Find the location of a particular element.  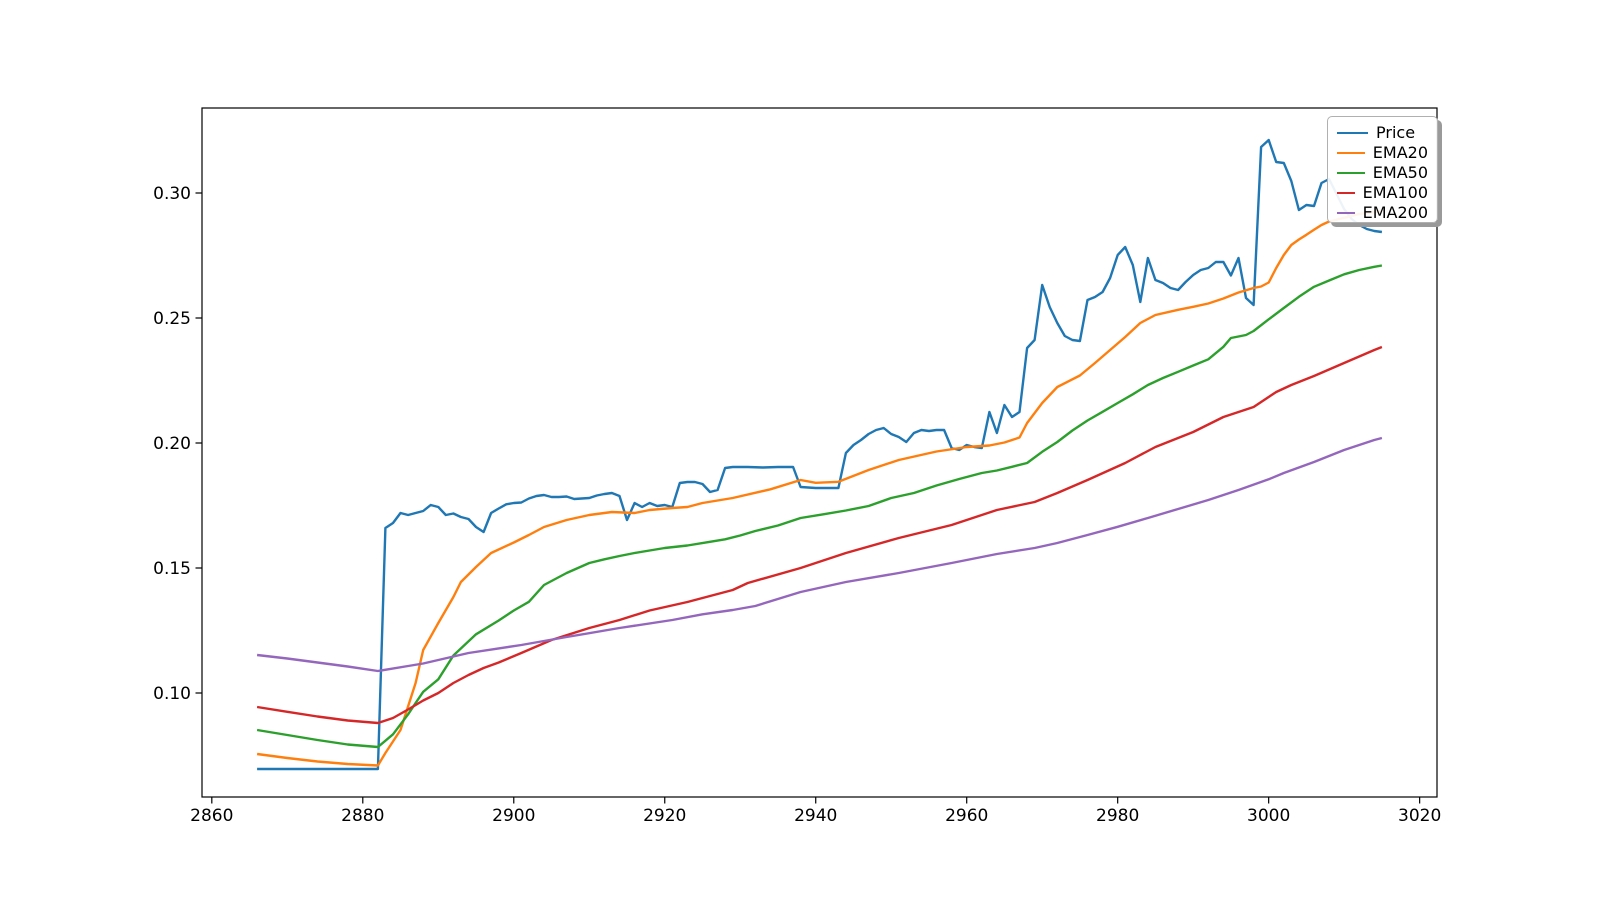

y-tick-label: 0.15 is located at coordinates (172, 569).